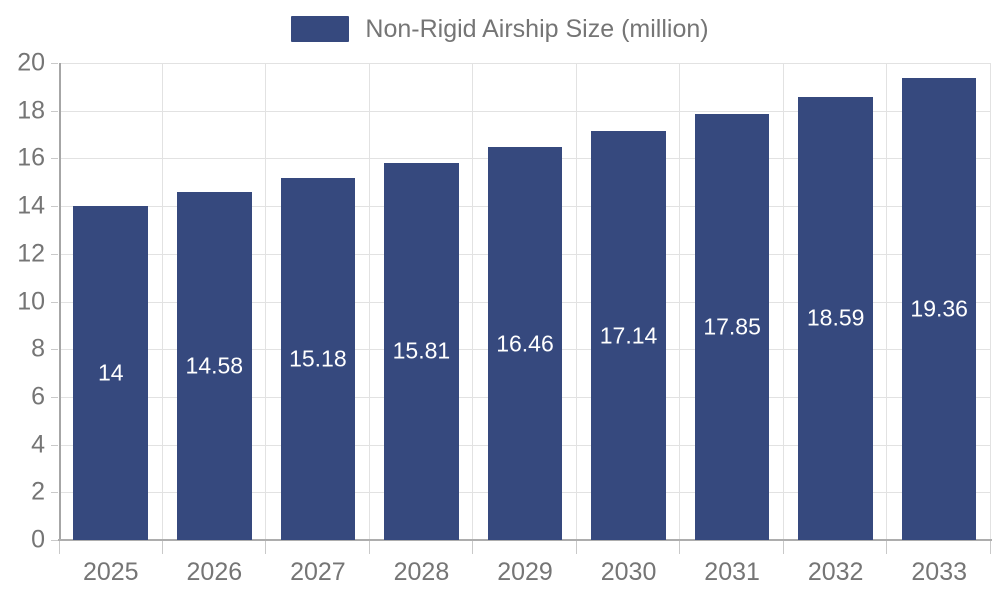  I want to click on legend-label: Non-Rigid Airship Size (million), so click(537, 29).